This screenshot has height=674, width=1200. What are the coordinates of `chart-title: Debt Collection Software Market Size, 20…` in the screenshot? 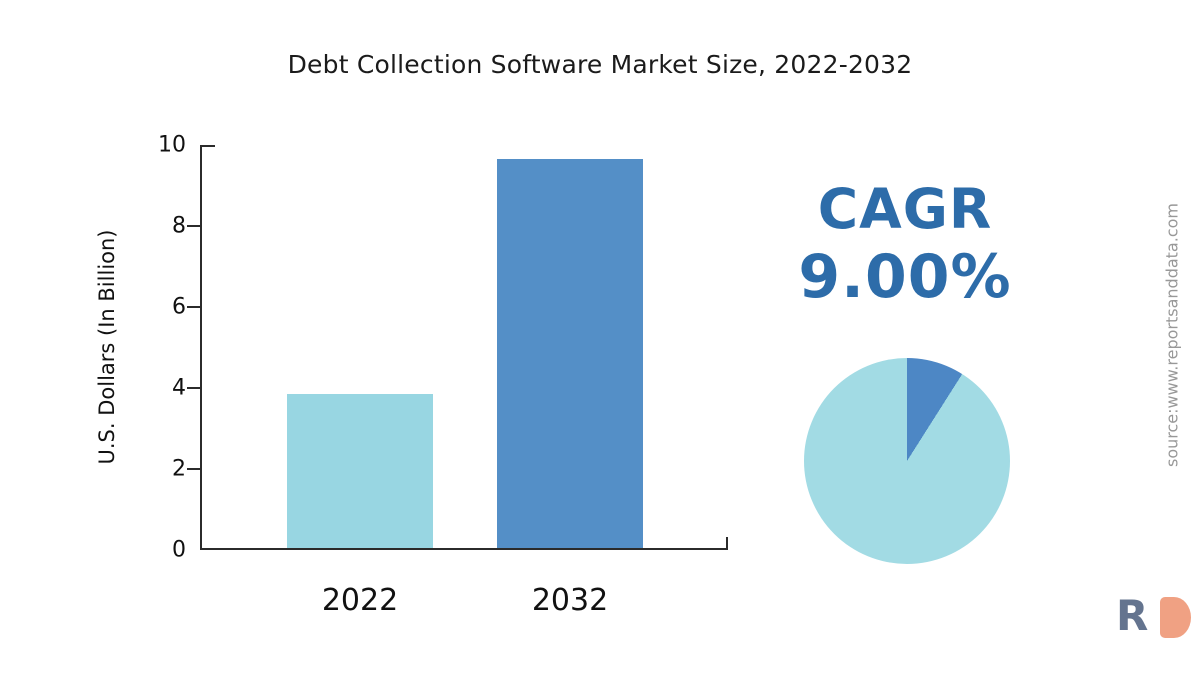 It's located at (600, 64).